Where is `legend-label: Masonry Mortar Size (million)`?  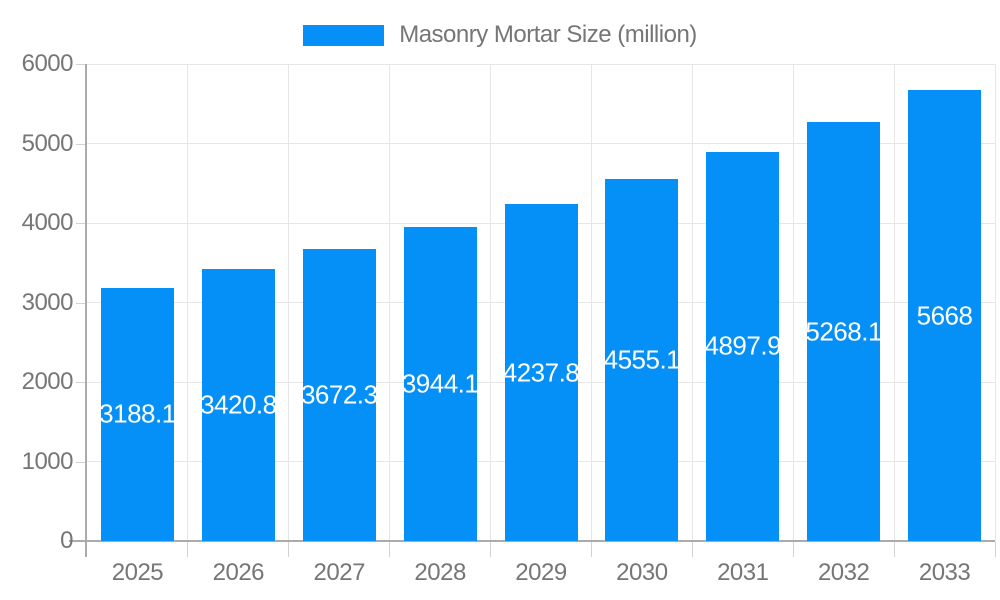
legend-label: Masonry Mortar Size (million) is located at coordinates (548, 34).